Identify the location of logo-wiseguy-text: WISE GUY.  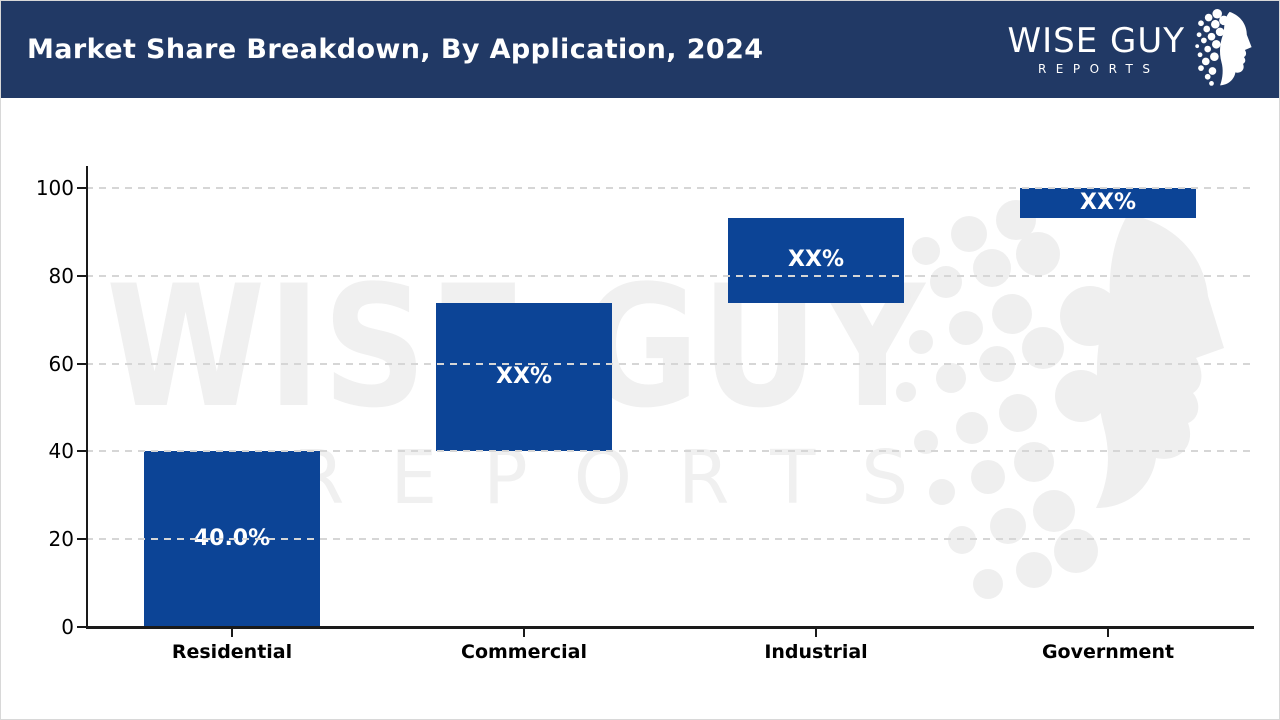
(1096, 41).